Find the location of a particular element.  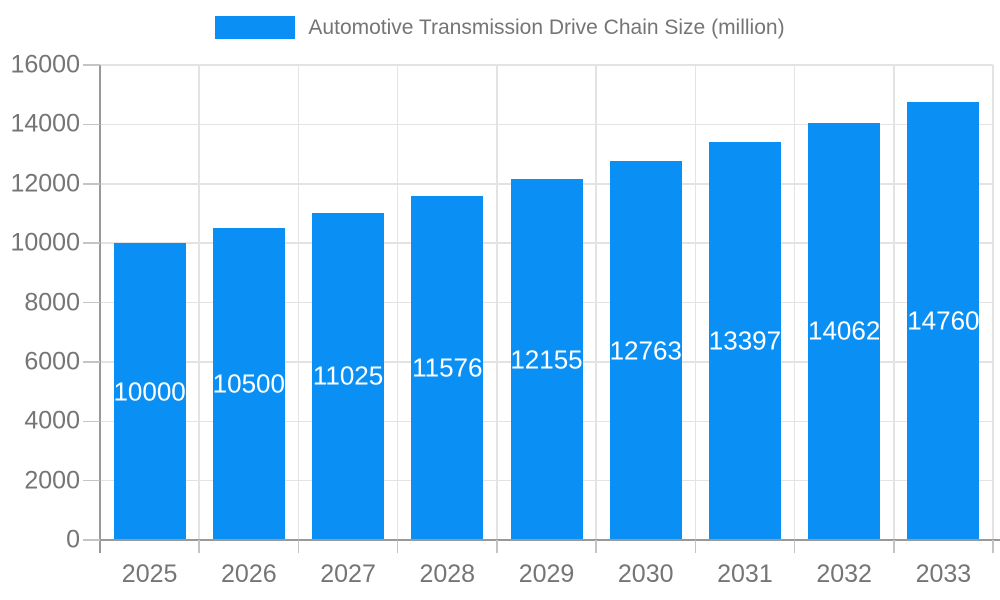

bar-value-label: 11576 is located at coordinates (447, 367).